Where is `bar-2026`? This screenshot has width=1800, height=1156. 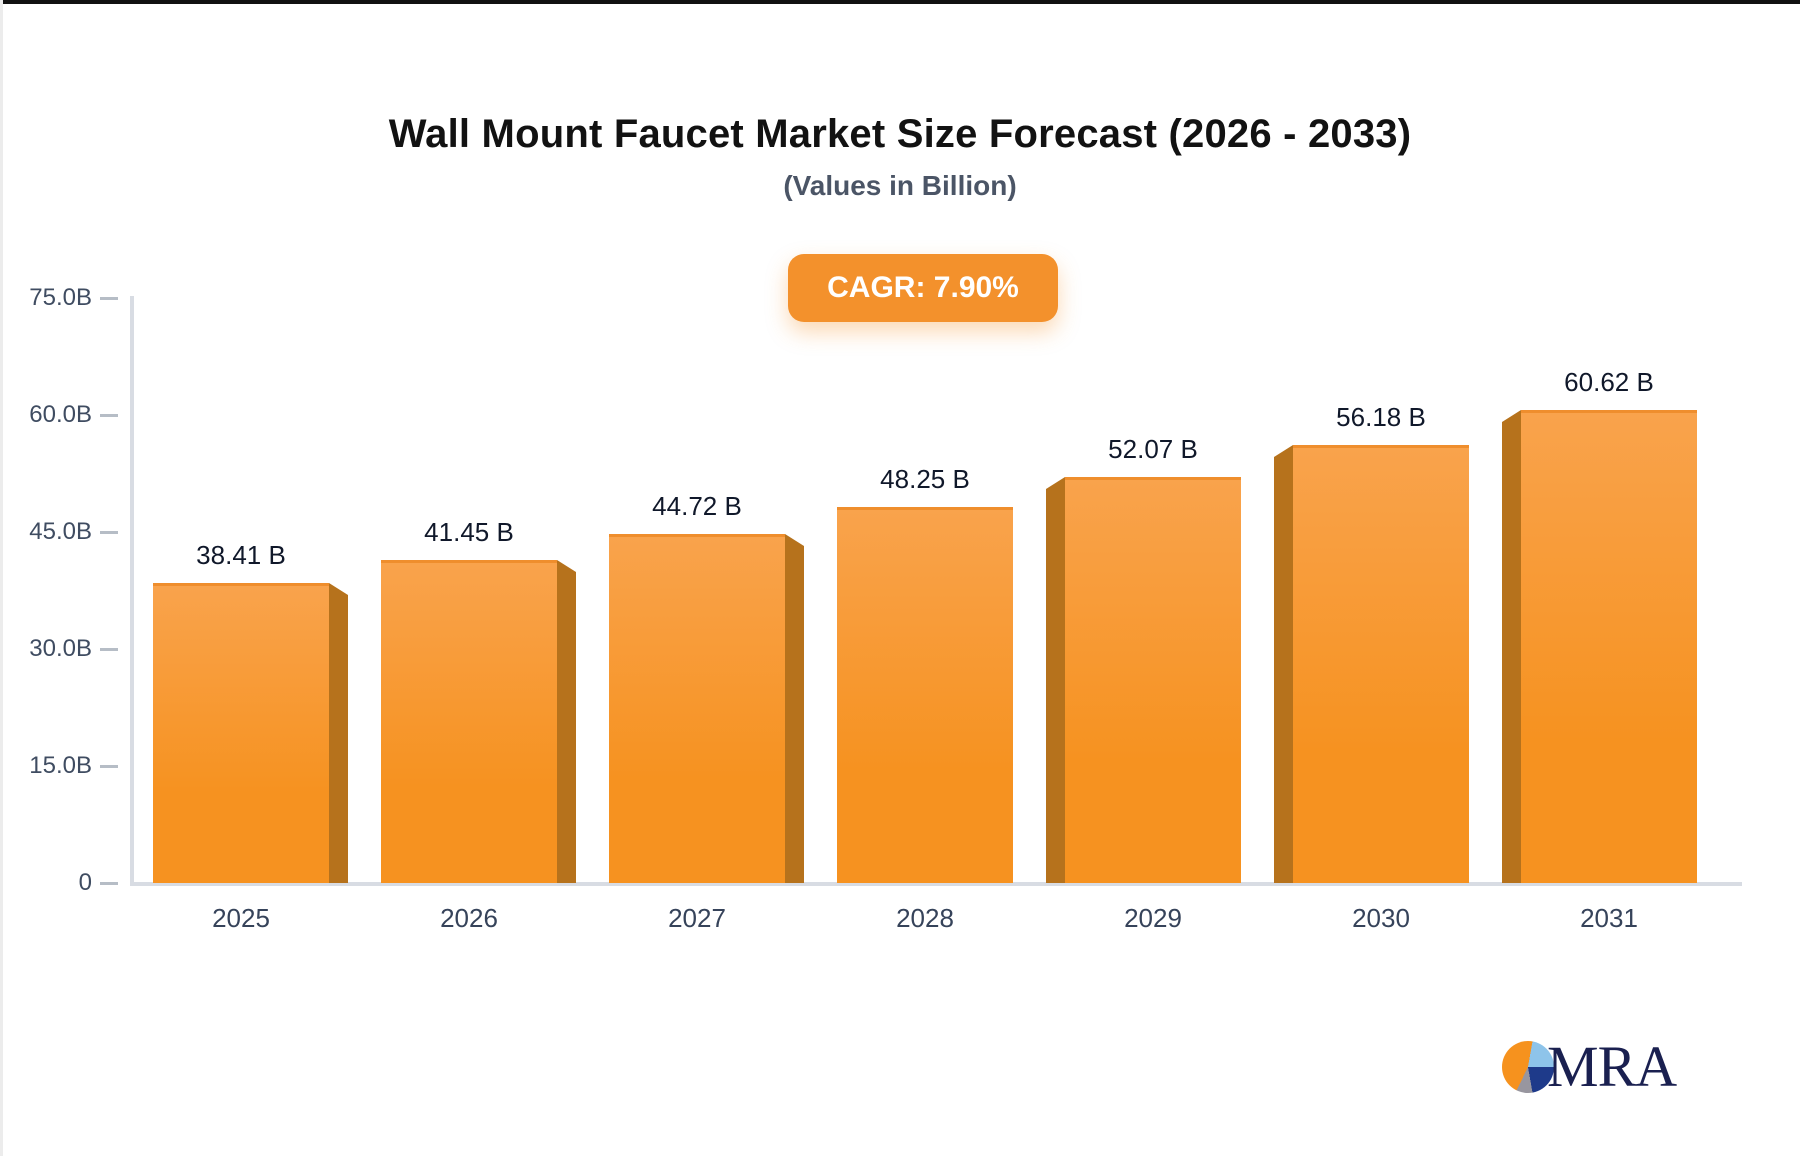
bar-2026 is located at coordinates (469, 721).